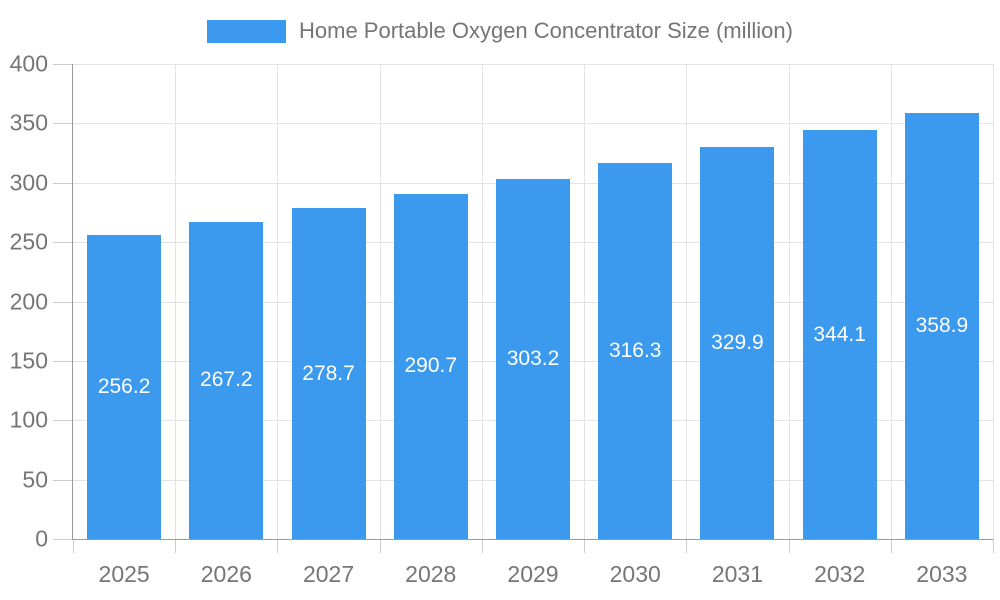 The image size is (1000, 600). What do you see at coordinates (532, 539) in the screenshot?
I see `x-axis-line` at bounding box center [532, 539].